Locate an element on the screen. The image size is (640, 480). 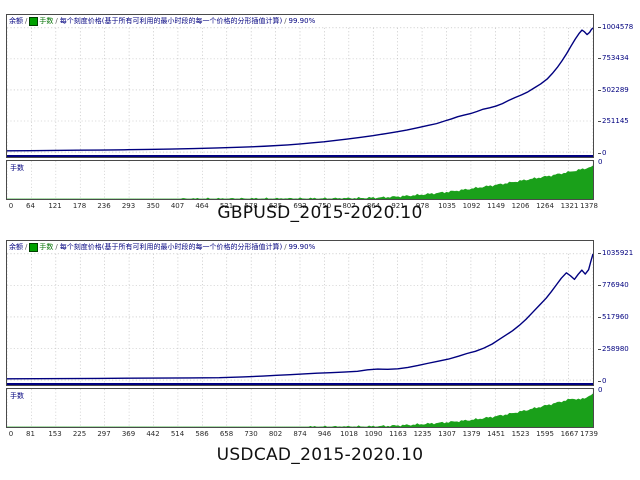
volume-zero-label: 0 is located at coordinates (600, 390).